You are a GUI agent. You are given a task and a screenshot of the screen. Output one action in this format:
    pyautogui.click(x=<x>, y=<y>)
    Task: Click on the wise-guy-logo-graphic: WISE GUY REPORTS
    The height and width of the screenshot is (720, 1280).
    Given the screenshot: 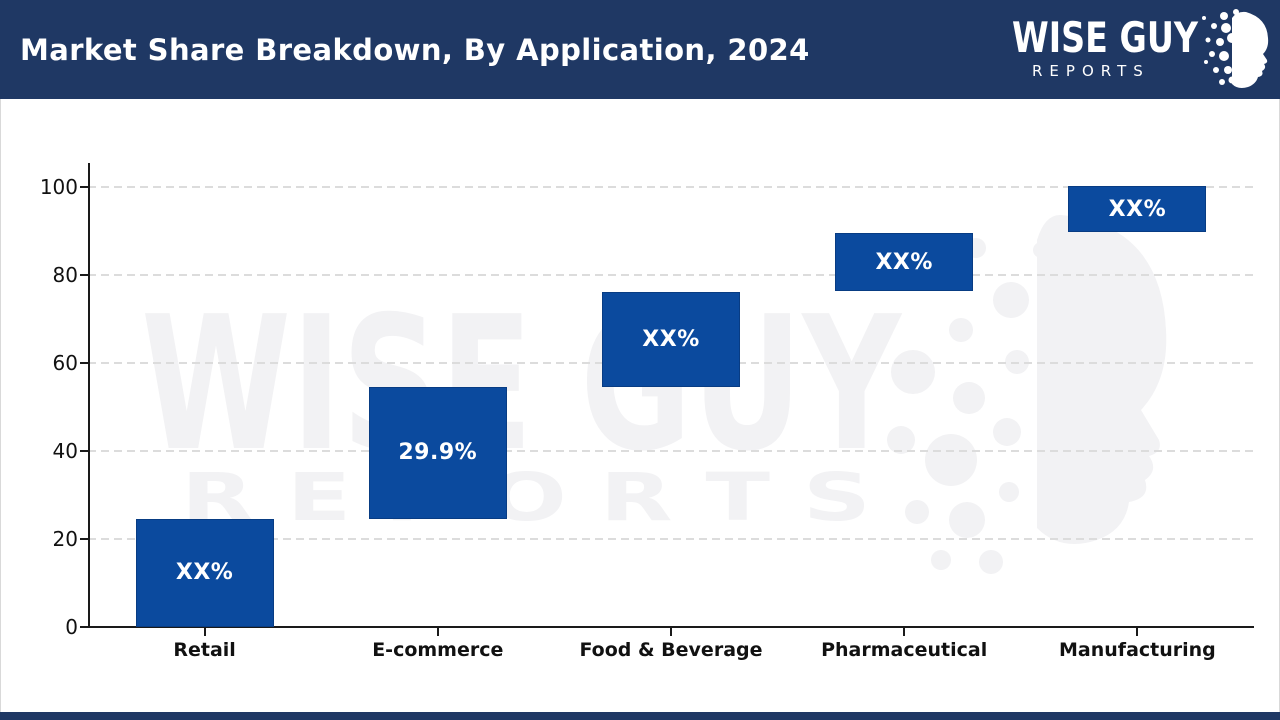 What is the action you would take?
    pyautogui.click(x=1140, y=48)
    